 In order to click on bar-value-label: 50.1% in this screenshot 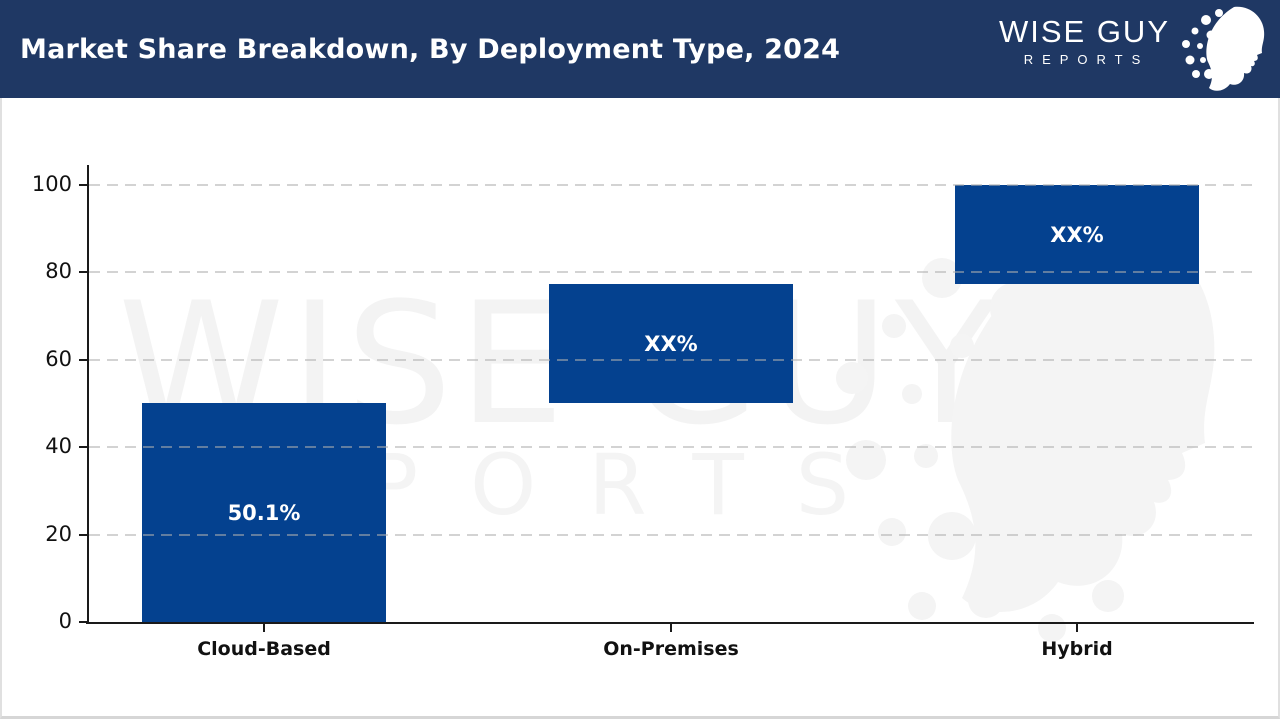, I will do `click(264, 512)`.